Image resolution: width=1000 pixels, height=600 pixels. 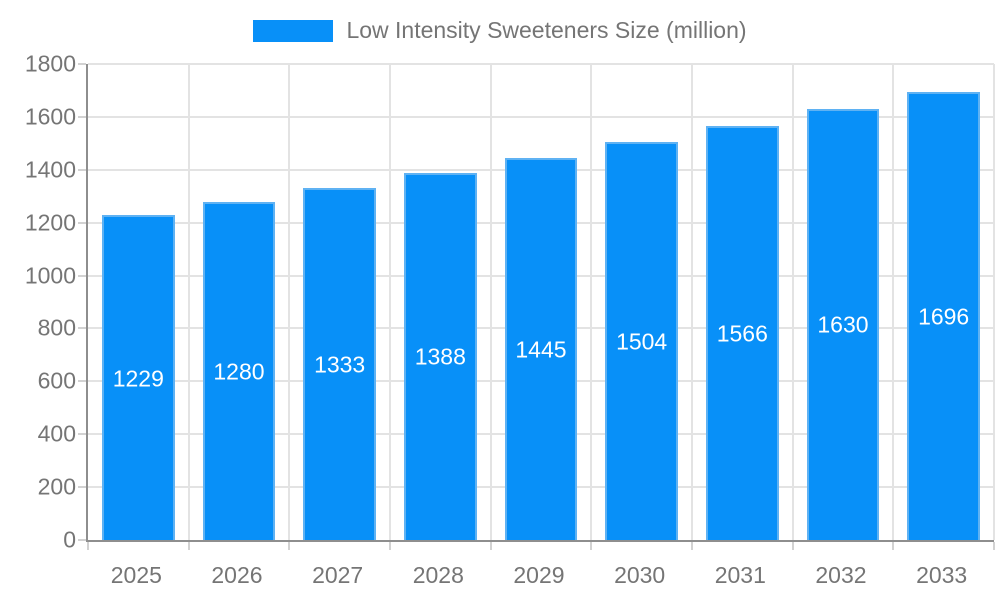 I want to click on bar-value-label: 1630, so click(x=843, y=324).